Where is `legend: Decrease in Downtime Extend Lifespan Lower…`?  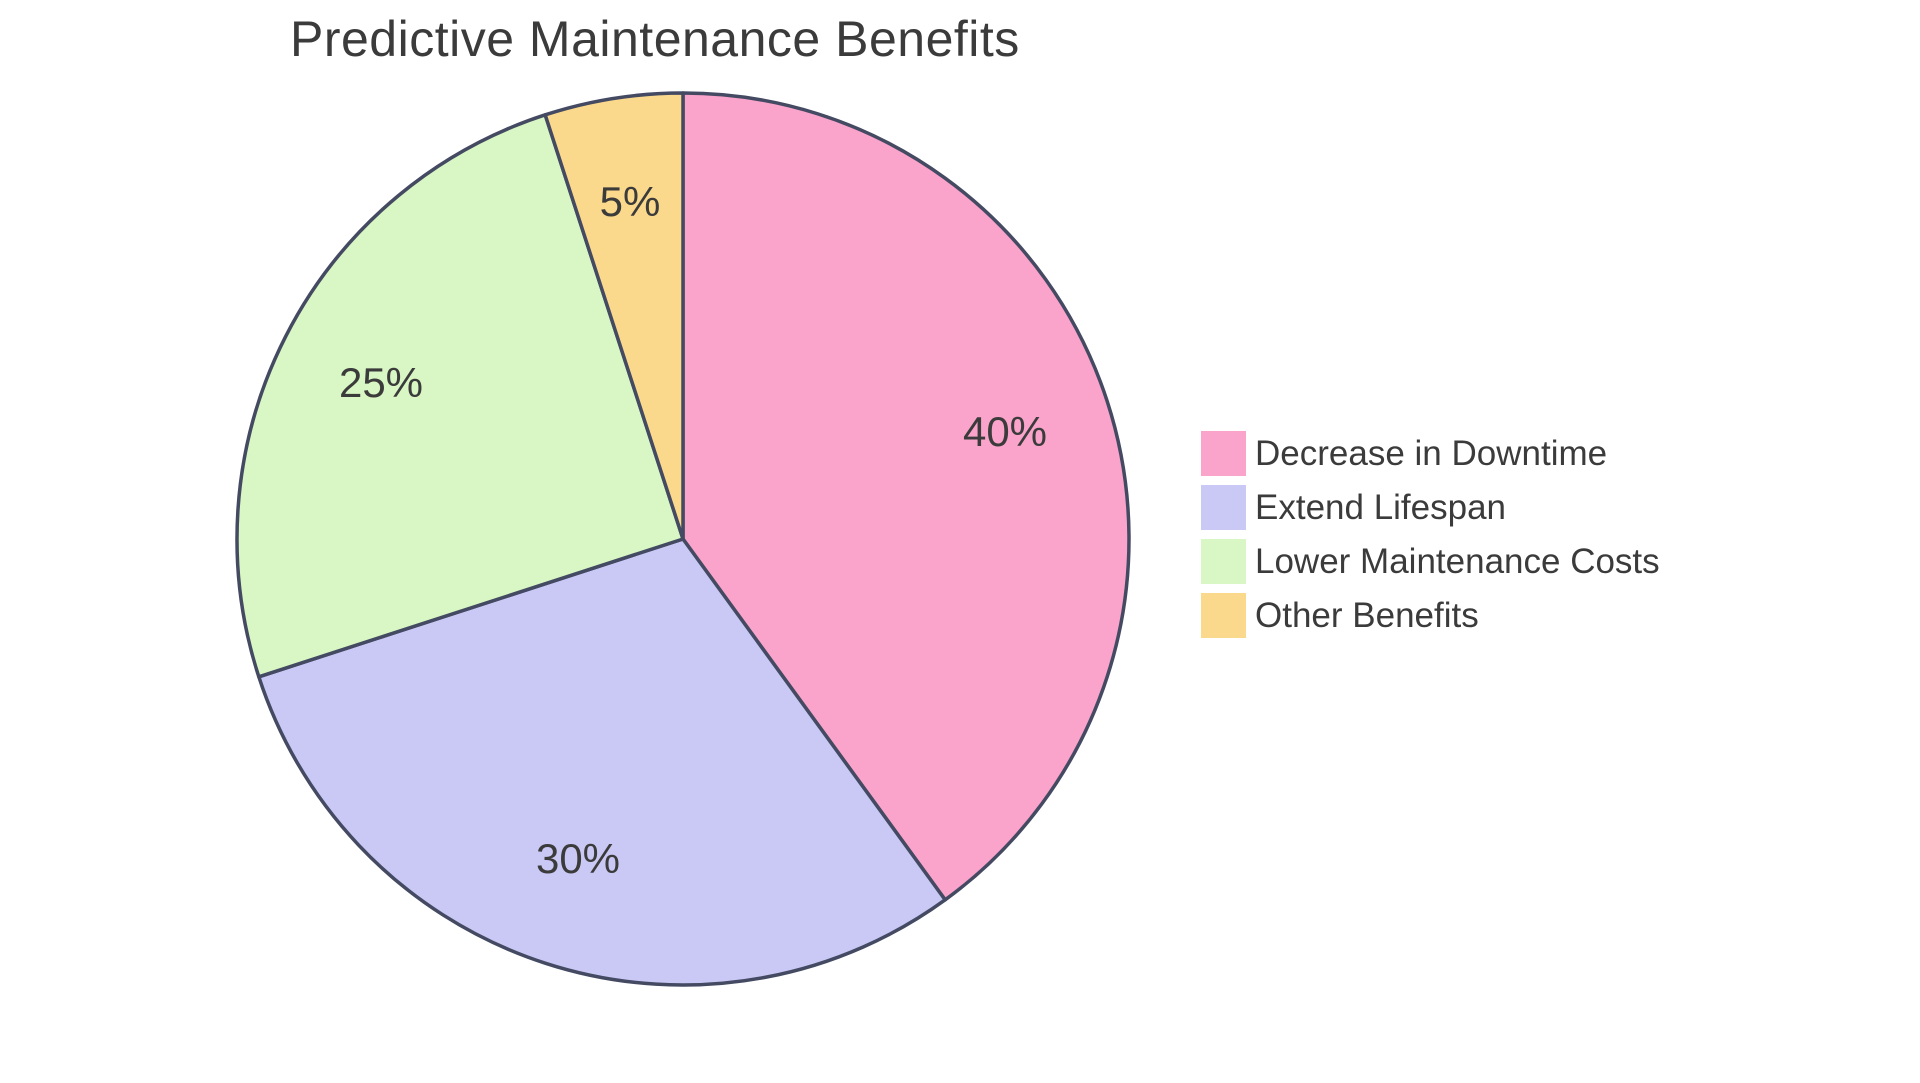 legend: Decrease in Downtime Extend Lifespan Lower… is located at coordinates (1430, 534).